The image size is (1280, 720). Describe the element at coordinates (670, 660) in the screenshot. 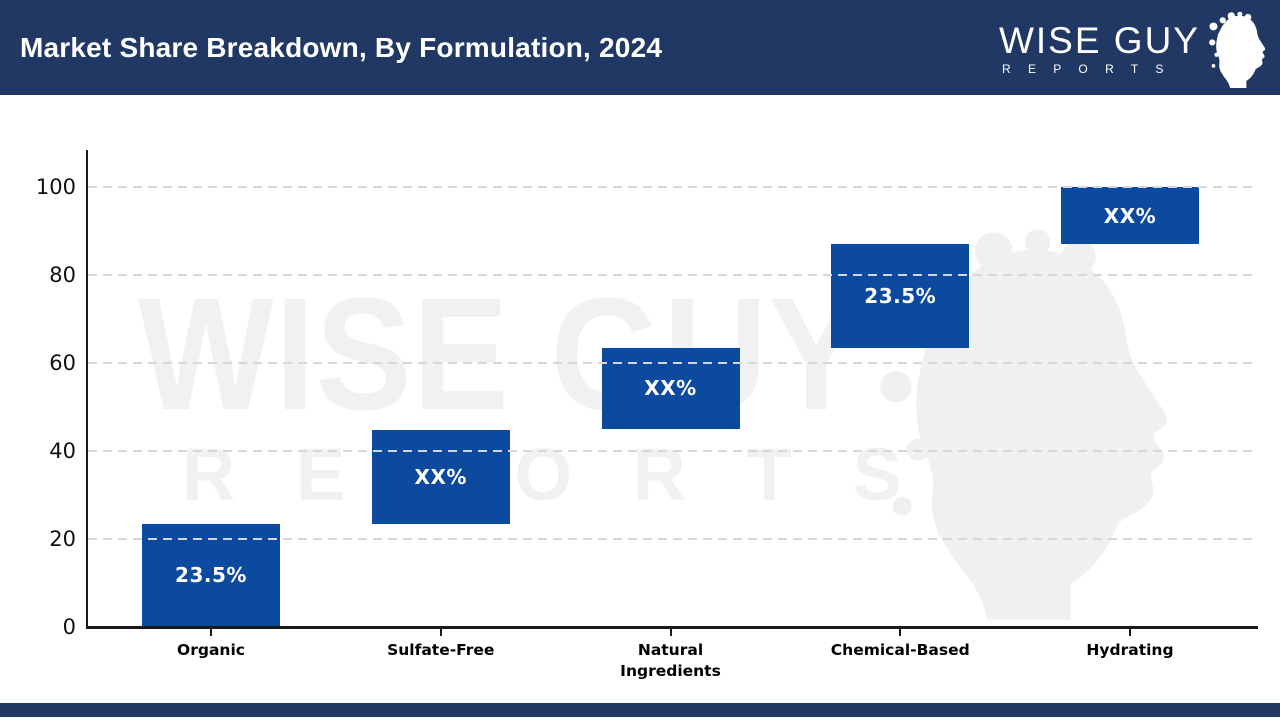

I see `x-axis-label-natural-ingredients: Natural Ingredients` at that location.